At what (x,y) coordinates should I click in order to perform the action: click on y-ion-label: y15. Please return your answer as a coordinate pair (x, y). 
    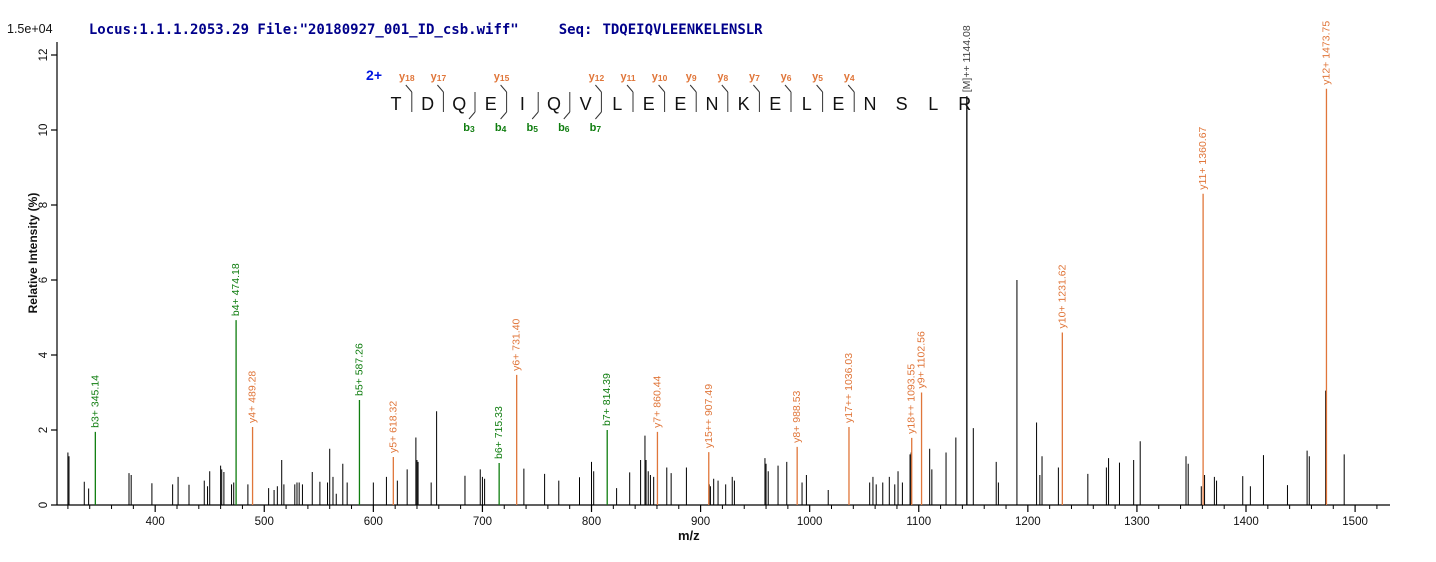
    Looking at the image, I should click on (502, 77).